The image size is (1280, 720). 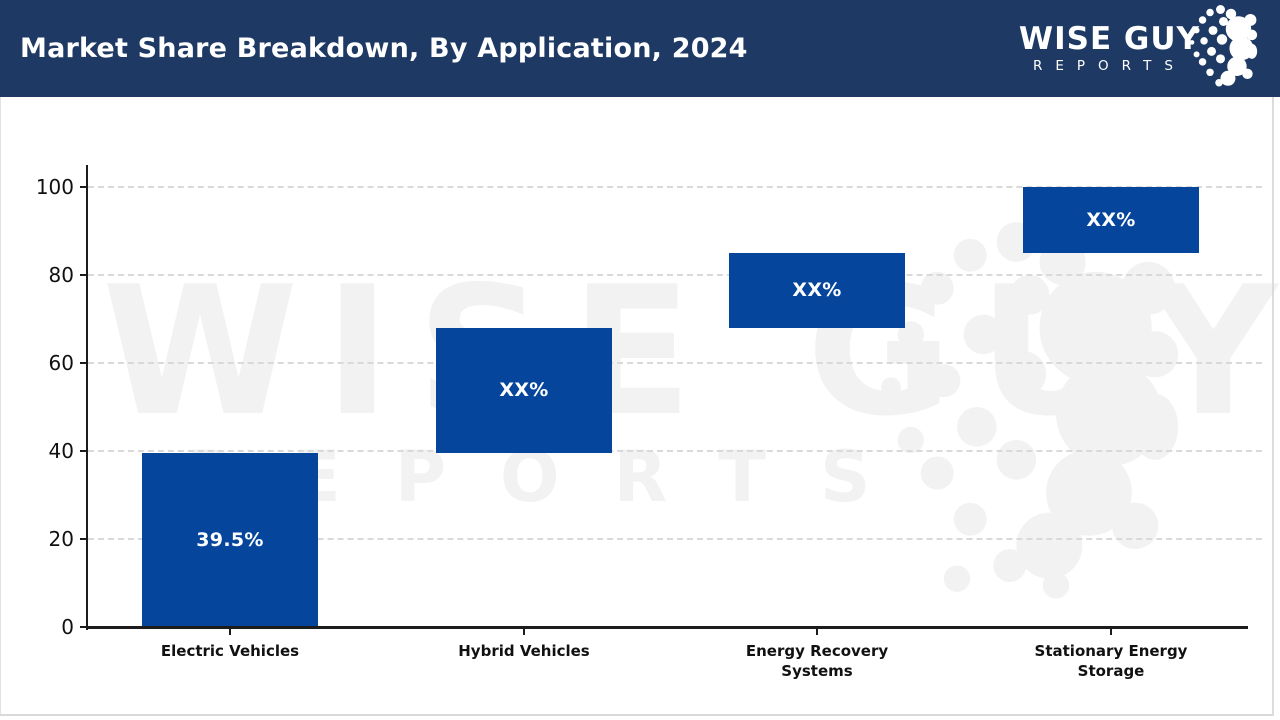 I want to click on watermark-face-icon, so click(x=1030, y=410).